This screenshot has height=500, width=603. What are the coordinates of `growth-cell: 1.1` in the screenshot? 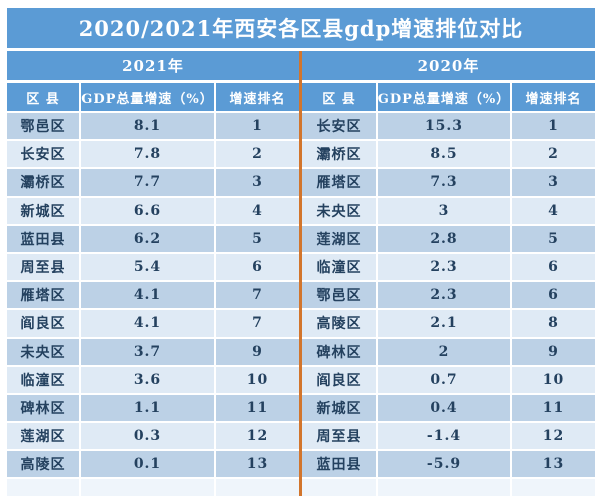 It's located at (147, 408).